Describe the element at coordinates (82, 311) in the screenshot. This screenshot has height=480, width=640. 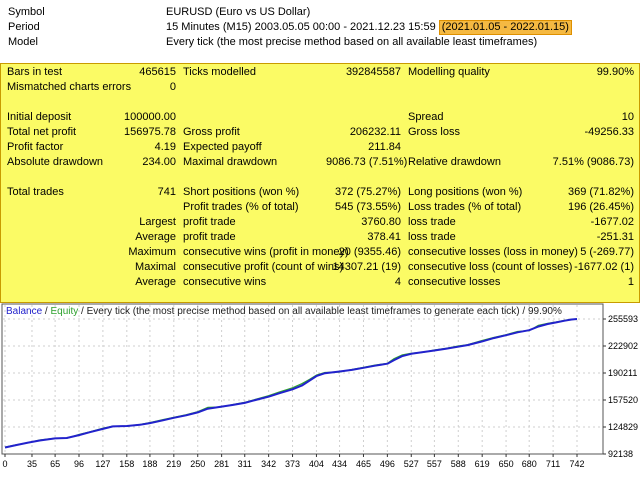
I see `legend-sep2: /` at that location.